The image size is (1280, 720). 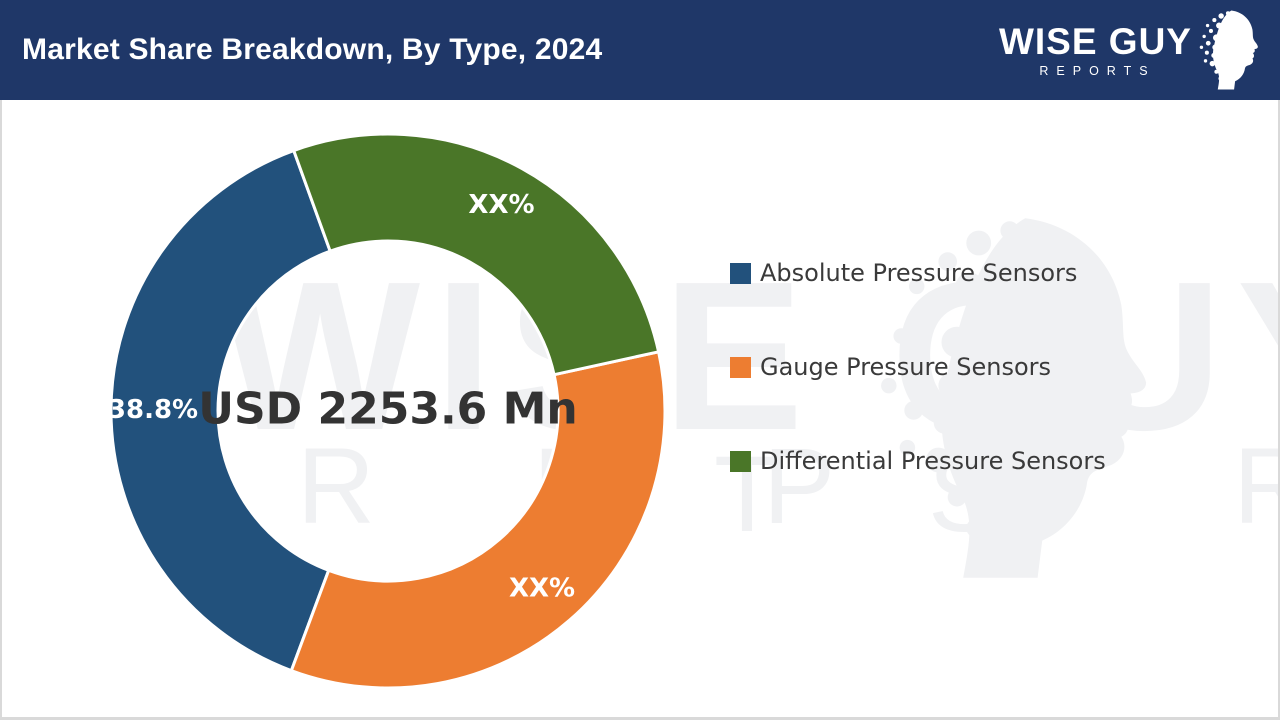 I want to click on legend-item-absolute-pressure-sensors: Absolute Pressure Sensors, so click(x=918, y=273).